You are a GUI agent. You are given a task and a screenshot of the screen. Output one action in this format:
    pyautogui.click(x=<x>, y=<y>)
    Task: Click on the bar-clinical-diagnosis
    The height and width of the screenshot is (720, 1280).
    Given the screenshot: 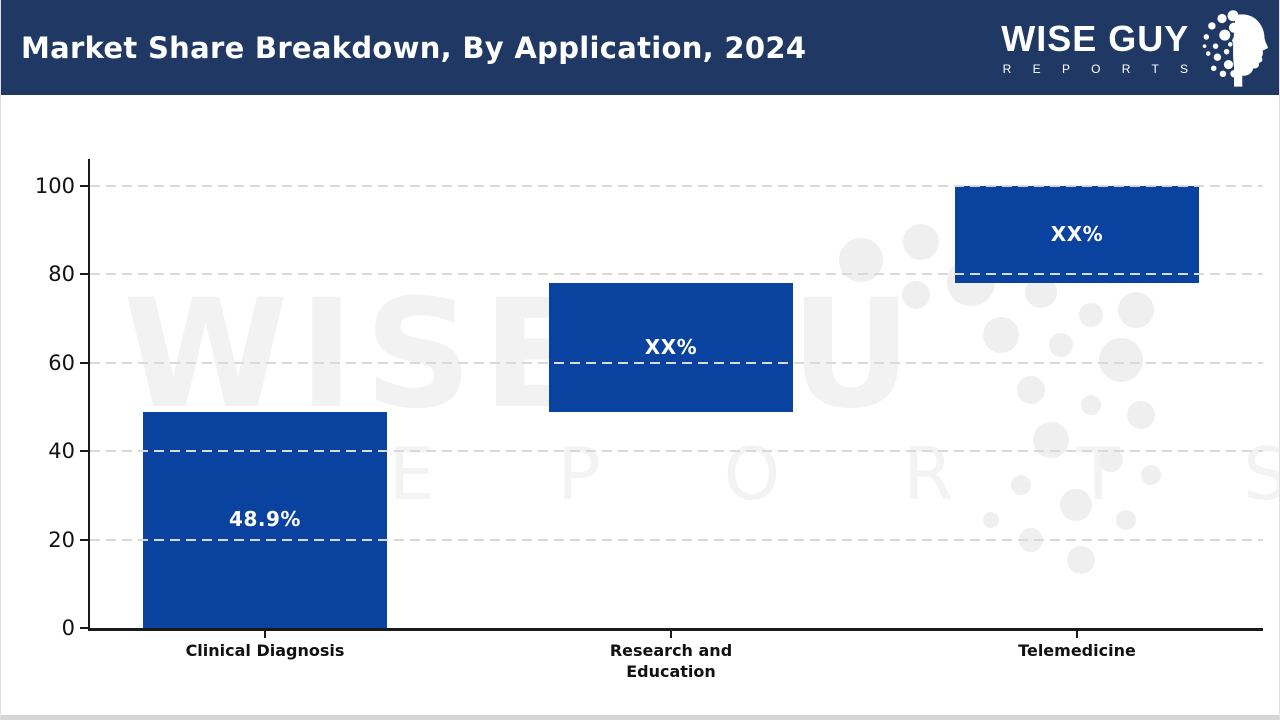 What is the action you would take?
    pyautogui.click(x=265, y=519)
    